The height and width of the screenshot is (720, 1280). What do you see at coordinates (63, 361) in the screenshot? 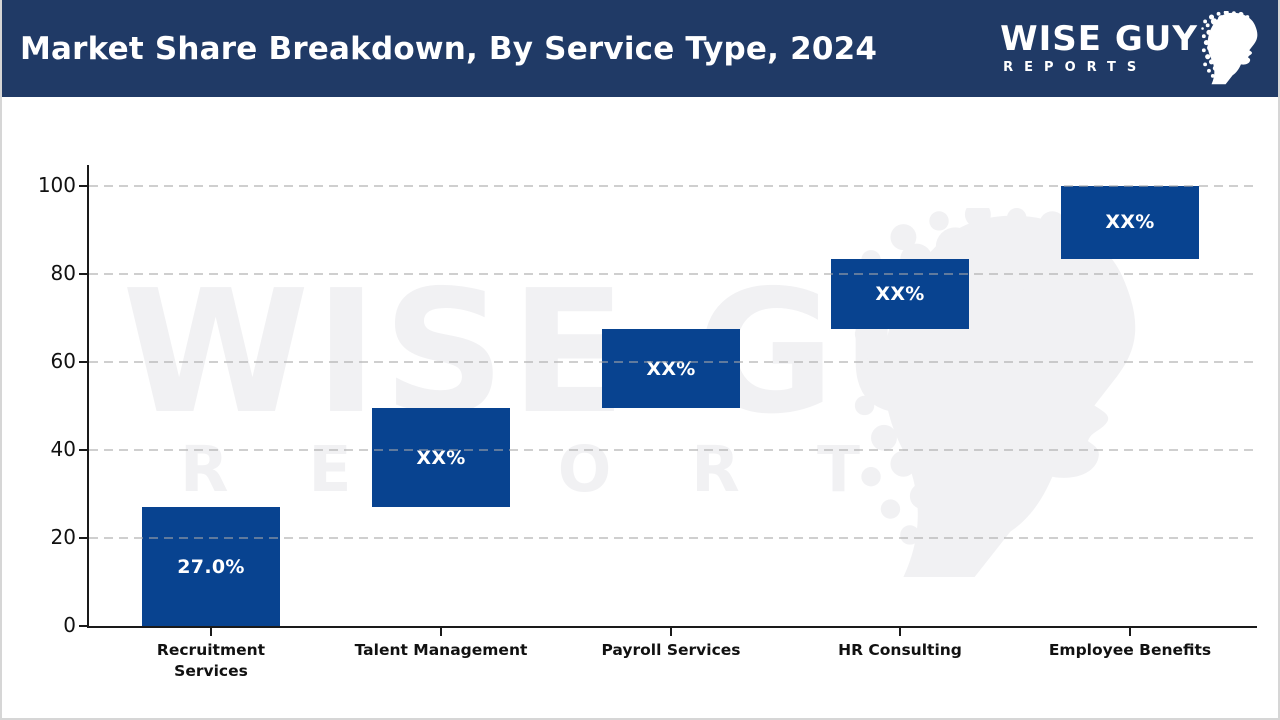
I see `y-tick-label: 60` at bounding box center [63, 361].